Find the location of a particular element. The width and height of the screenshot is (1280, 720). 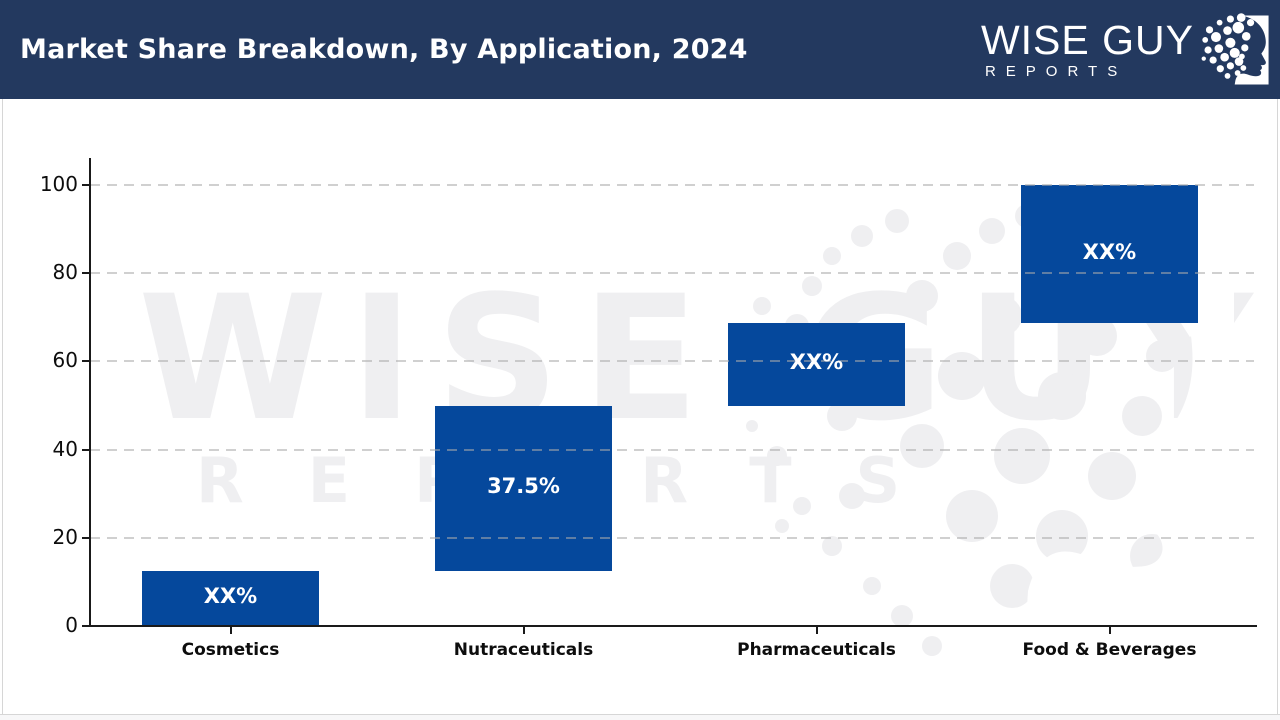

x-axis-spine is located at coordinates (672, 626).